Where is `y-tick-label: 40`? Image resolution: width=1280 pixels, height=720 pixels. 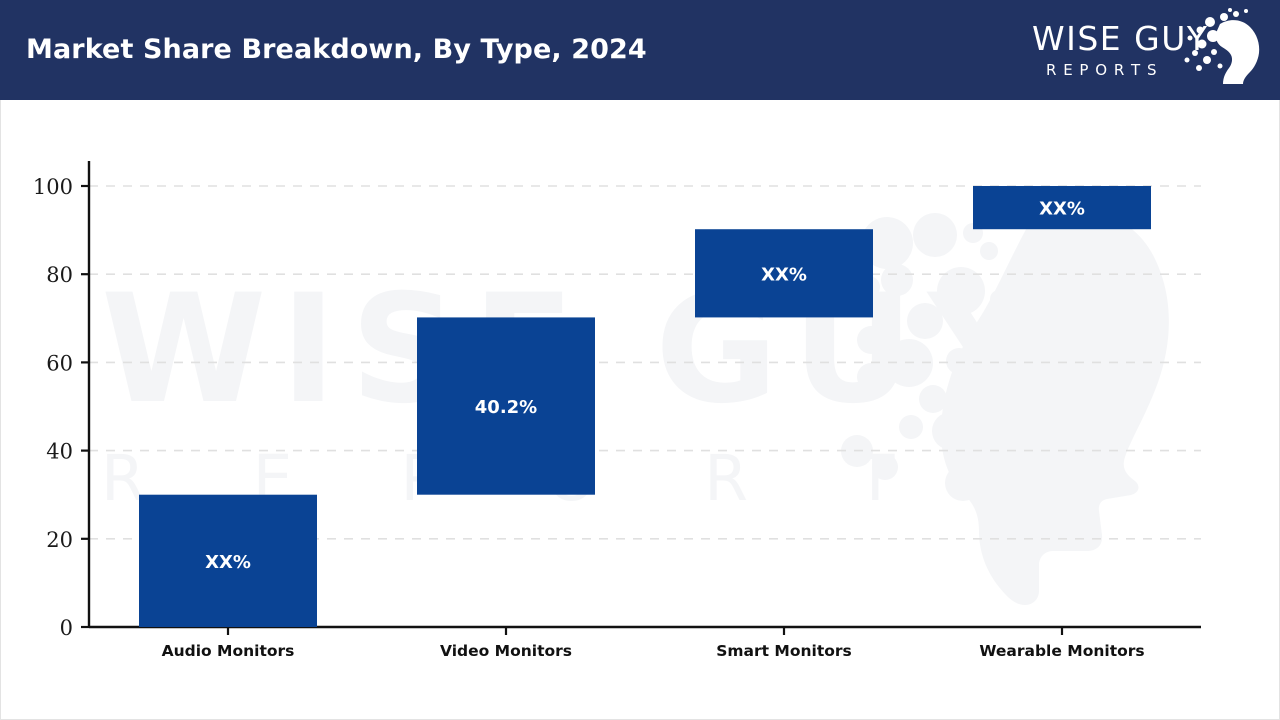 y-tick-label: 40 is located at coordinates (59, 452).